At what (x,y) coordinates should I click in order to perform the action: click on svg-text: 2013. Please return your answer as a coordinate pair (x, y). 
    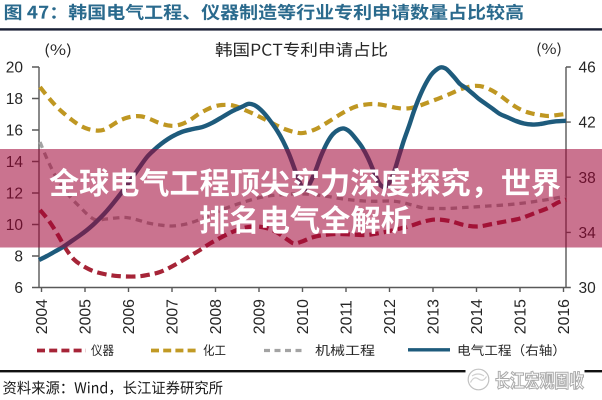
    Looking at the image, I should click on (434, 316).